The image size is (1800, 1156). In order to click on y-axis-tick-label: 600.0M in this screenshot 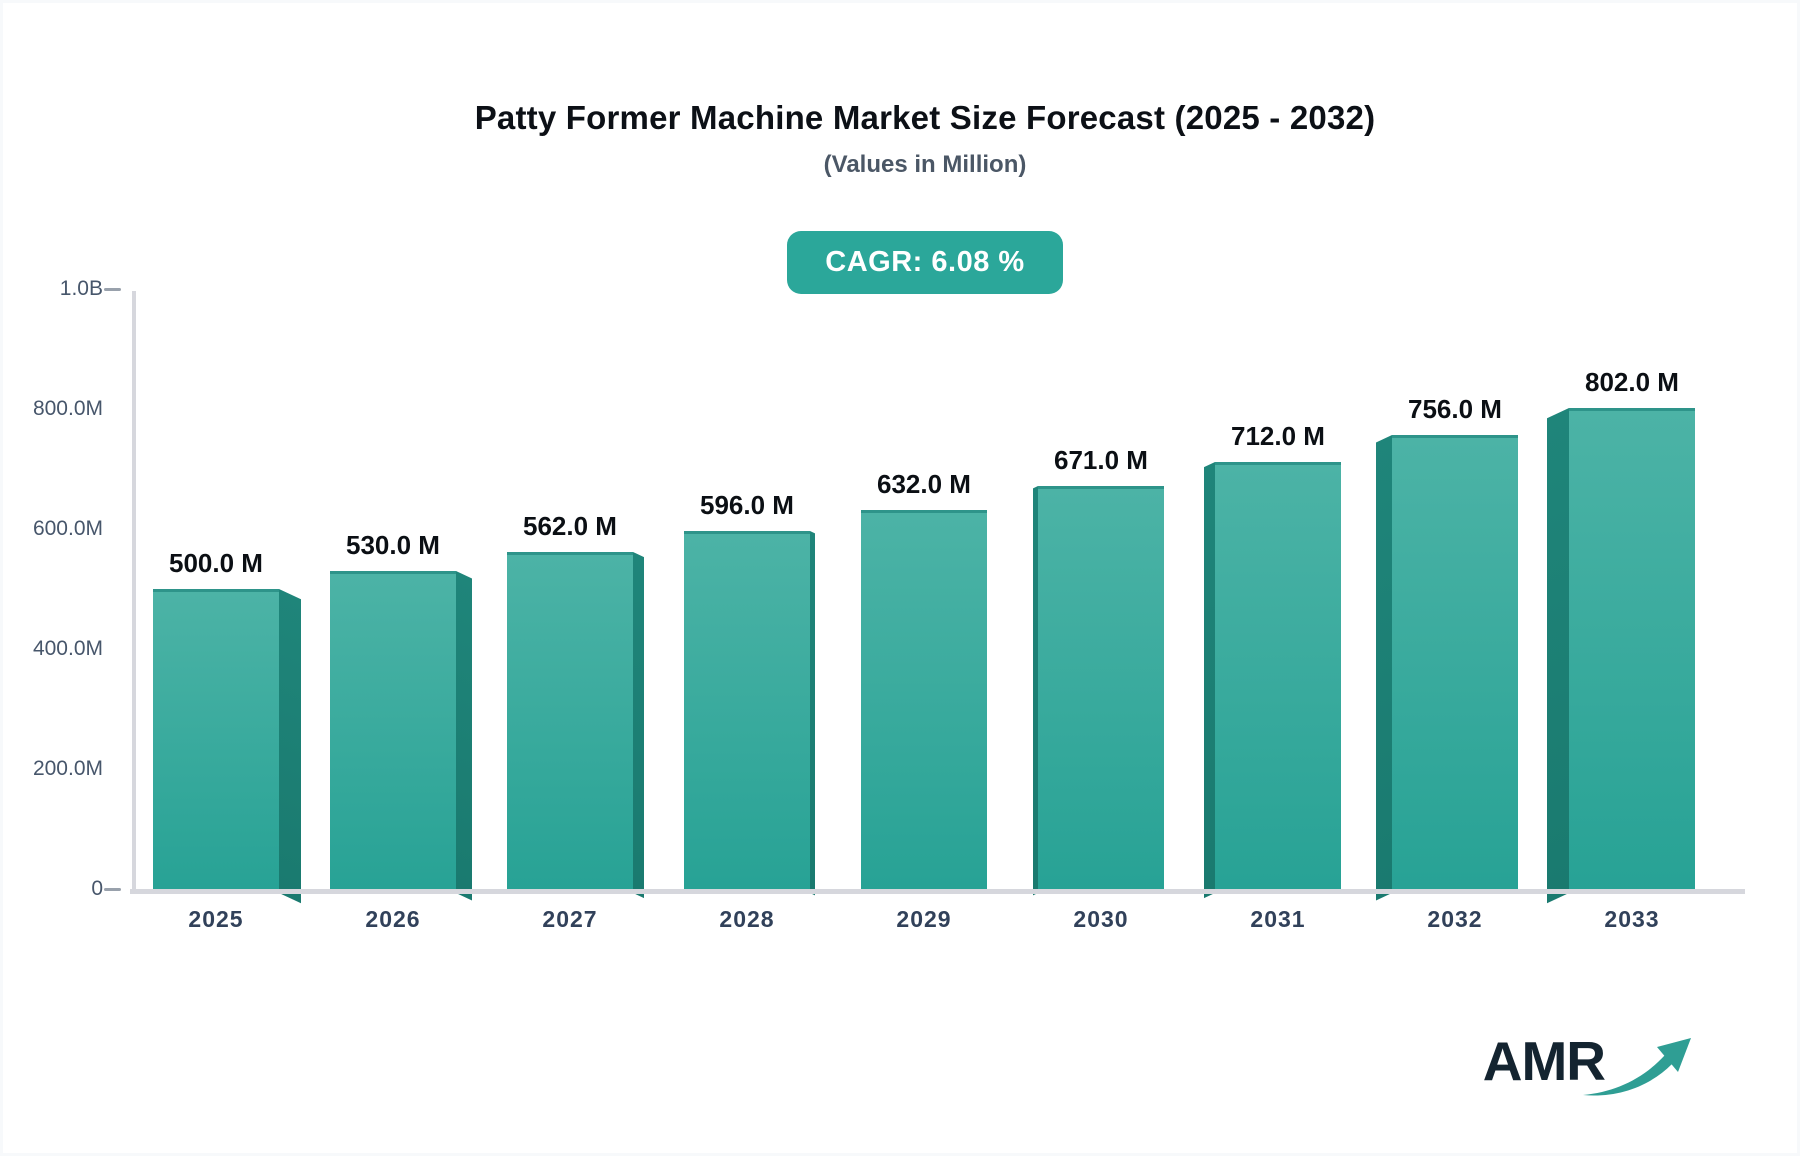, I will do `click(67, 528)`.